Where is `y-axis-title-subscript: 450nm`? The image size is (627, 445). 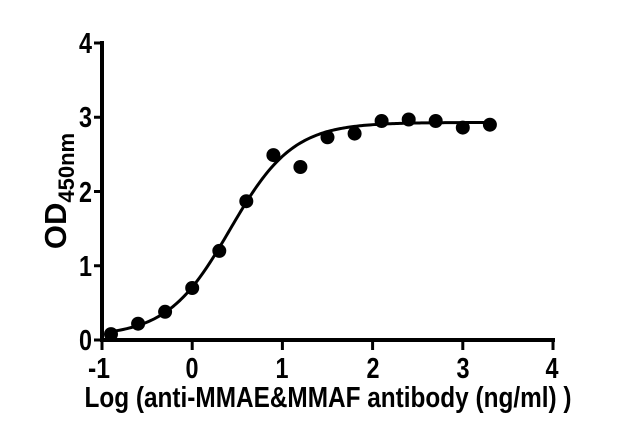
y-axis-title-subscript: 450nm is located at coordinates (66, 168).